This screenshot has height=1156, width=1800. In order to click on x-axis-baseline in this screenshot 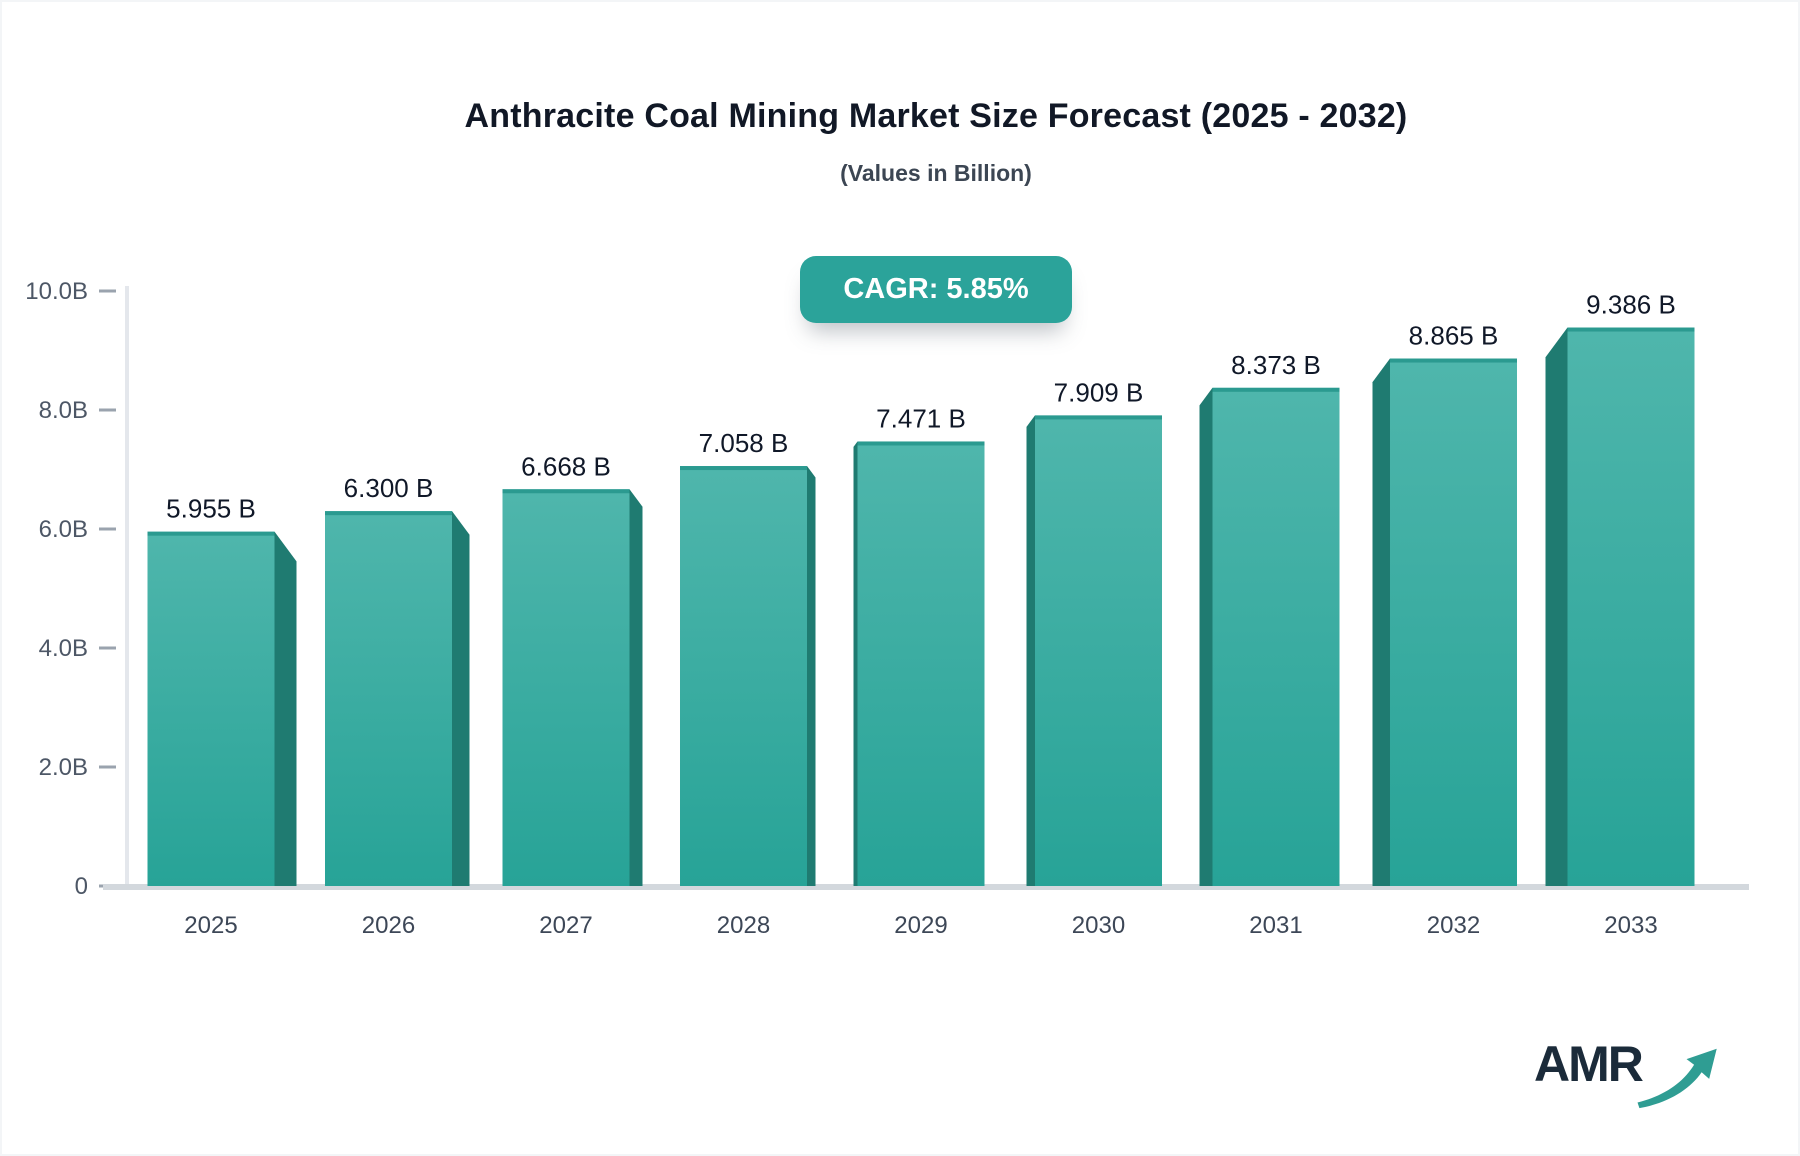, I will do `click(926, 887)`.